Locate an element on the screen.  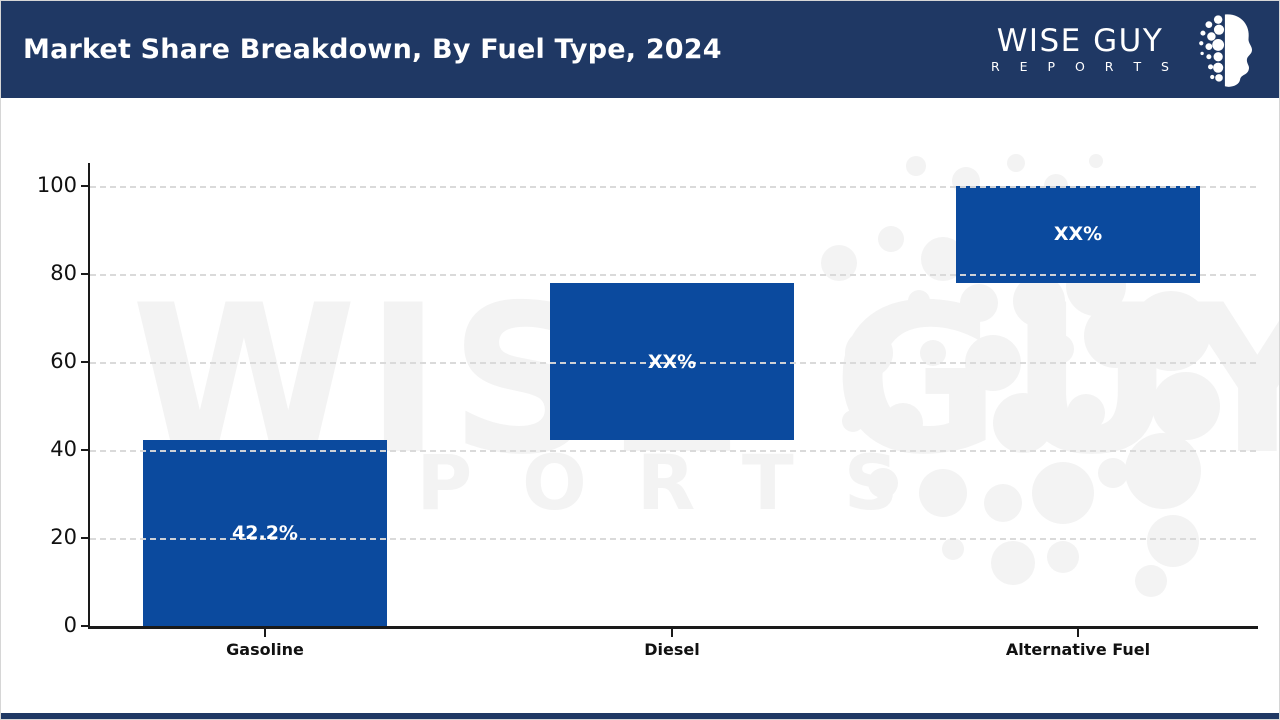
y-tick-label-0: 0 is located at coordinates (70, 625).